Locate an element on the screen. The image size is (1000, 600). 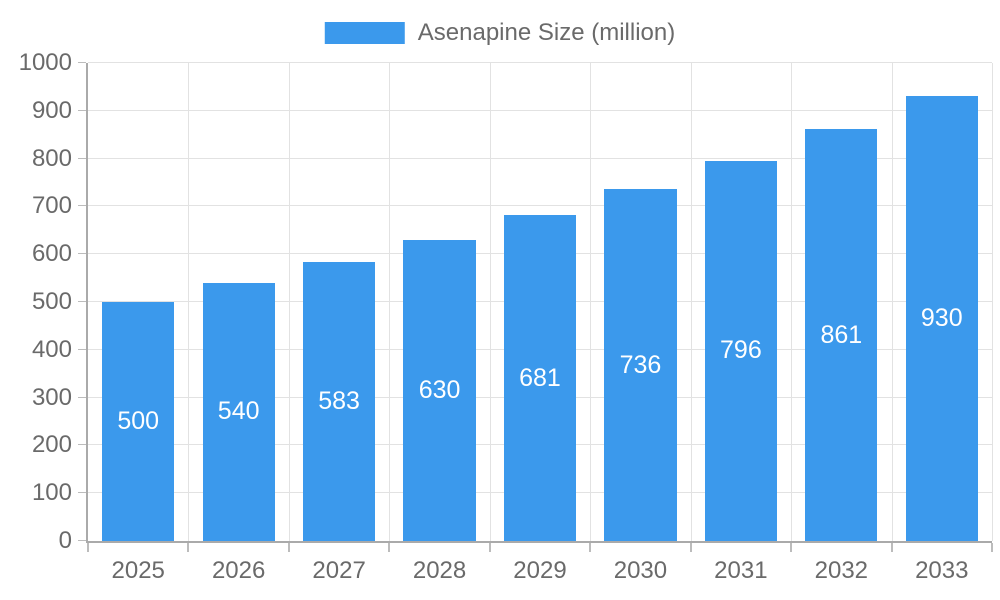
x-axis-label: 2025 is located at coordinates (138, 570).